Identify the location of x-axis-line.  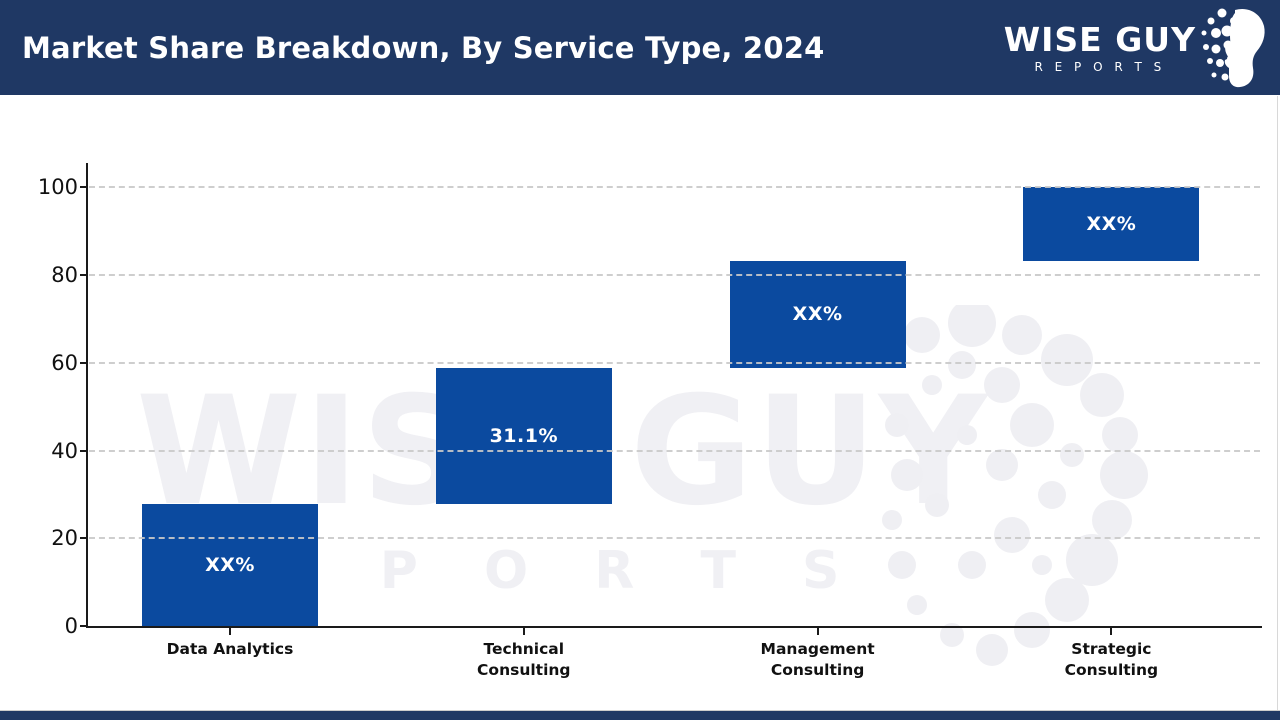
(674, 627).